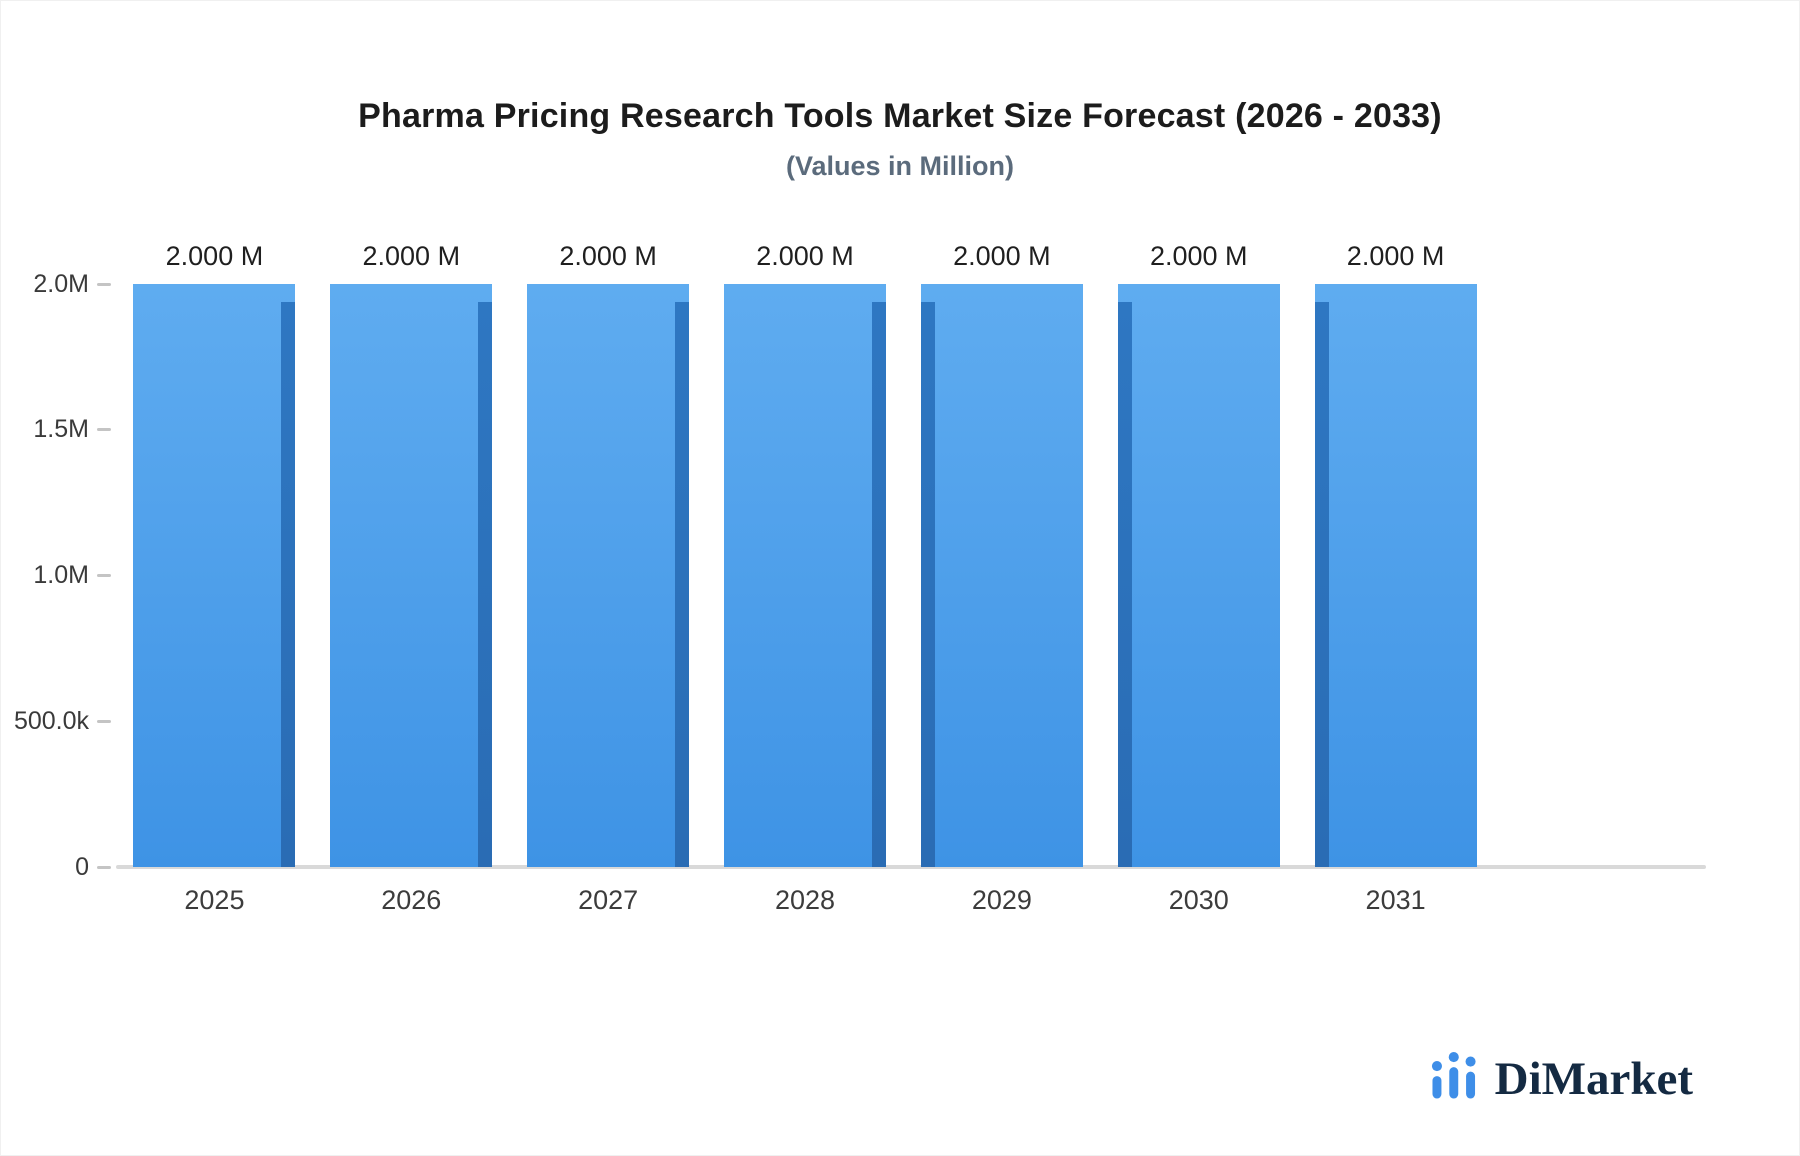  I want to click on y-tick-label: 500.0k, so click(51, 720).